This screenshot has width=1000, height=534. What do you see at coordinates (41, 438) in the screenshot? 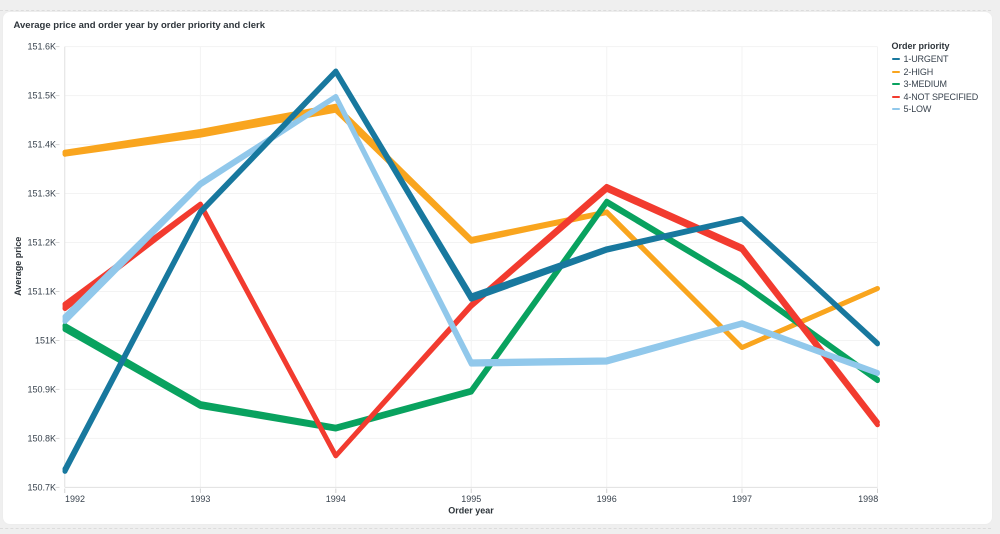
I see `svg-text: 150.8K` at bounding box center [41, 438].